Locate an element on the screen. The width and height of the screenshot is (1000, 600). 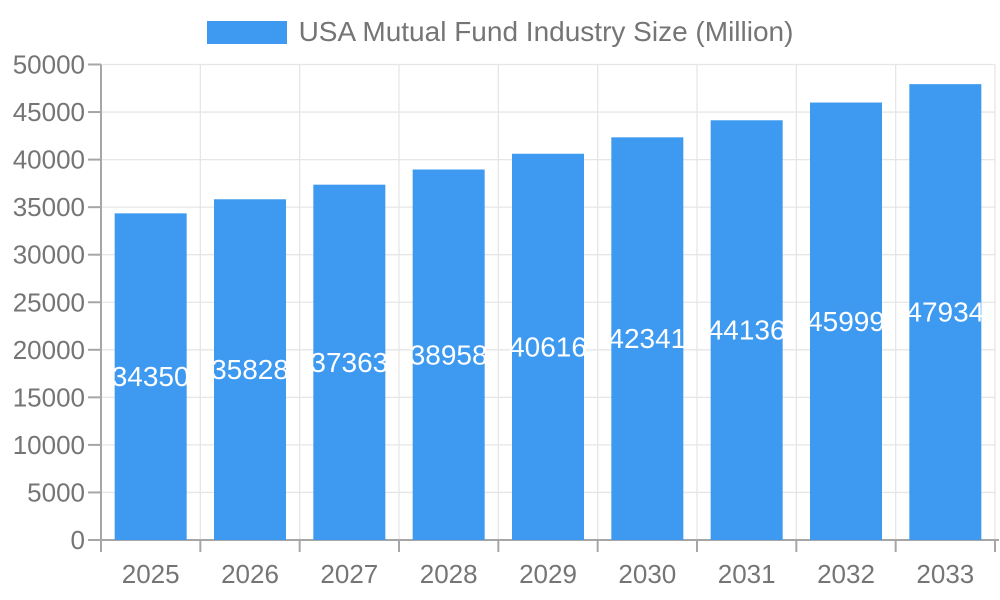
bar-value-label-2027: 37363 is located at coordinates (349, 362).